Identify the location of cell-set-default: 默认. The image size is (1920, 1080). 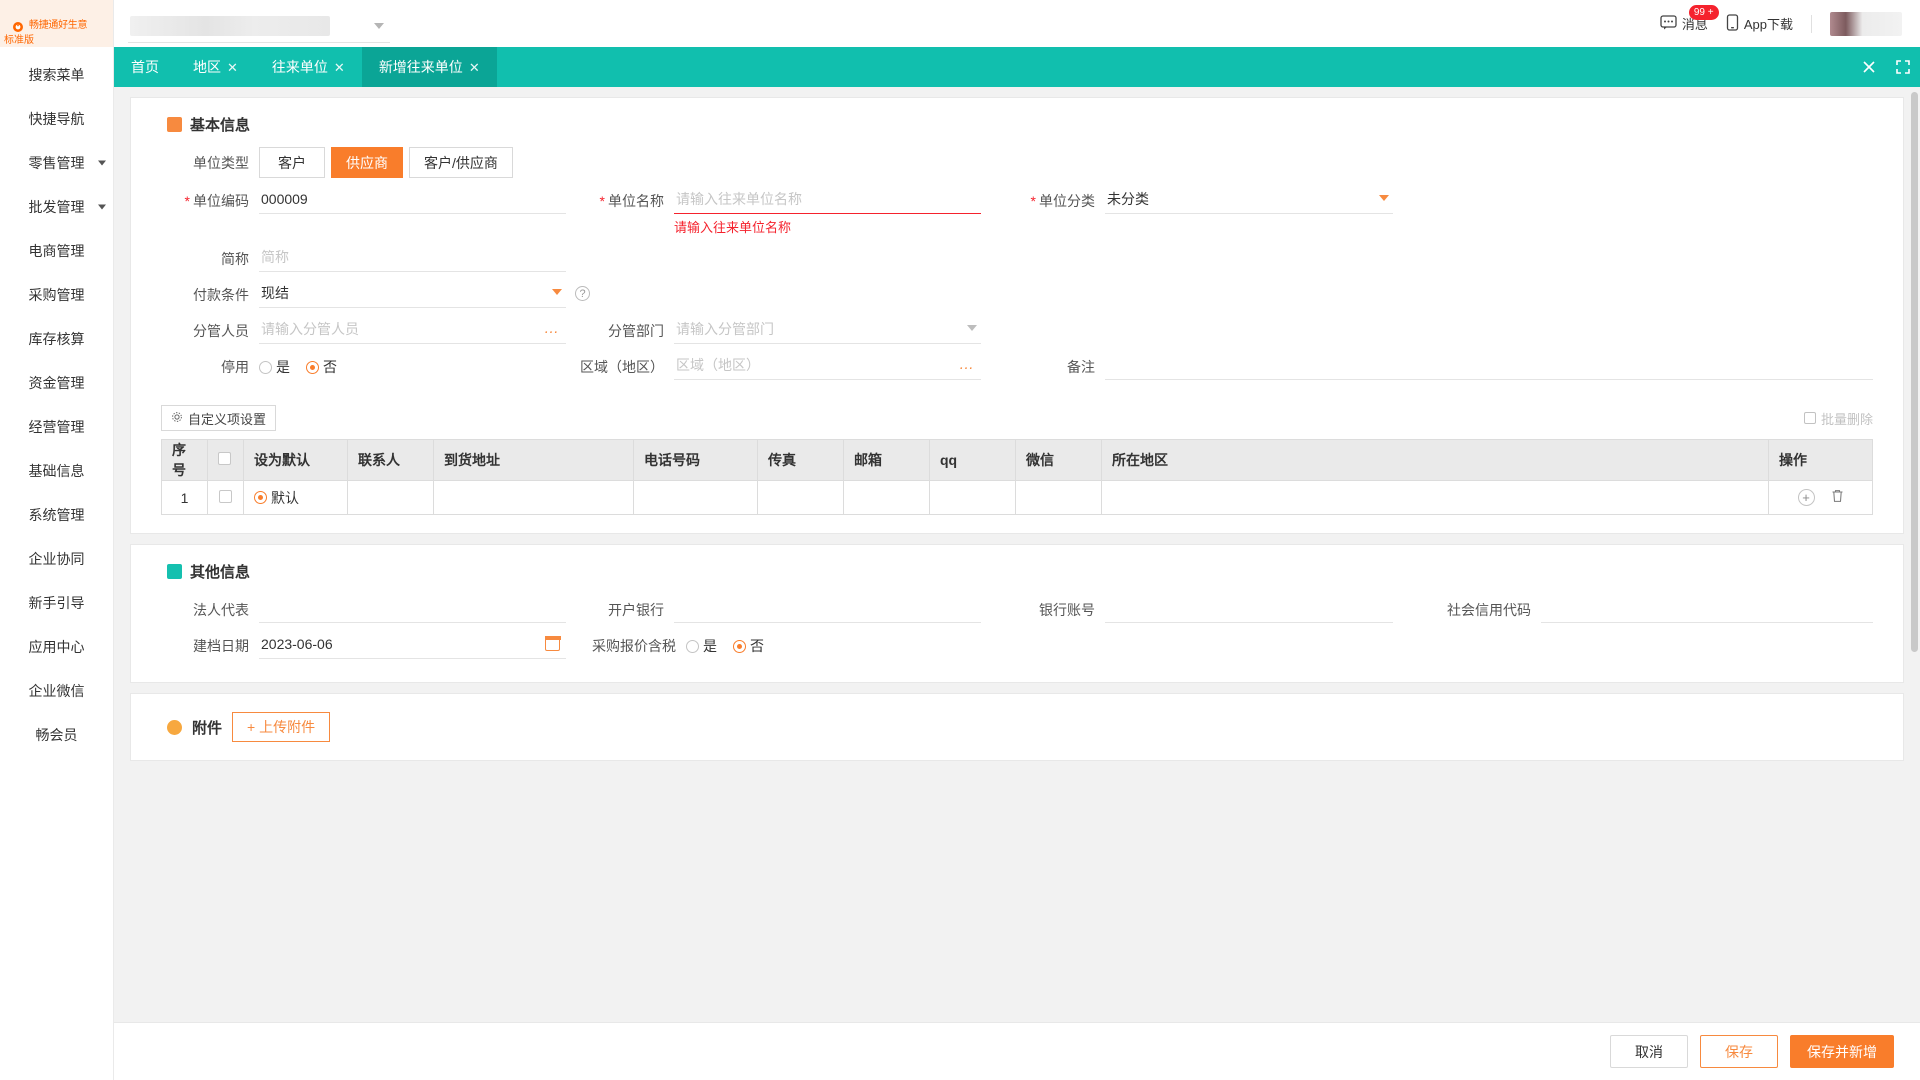
(295, 497).